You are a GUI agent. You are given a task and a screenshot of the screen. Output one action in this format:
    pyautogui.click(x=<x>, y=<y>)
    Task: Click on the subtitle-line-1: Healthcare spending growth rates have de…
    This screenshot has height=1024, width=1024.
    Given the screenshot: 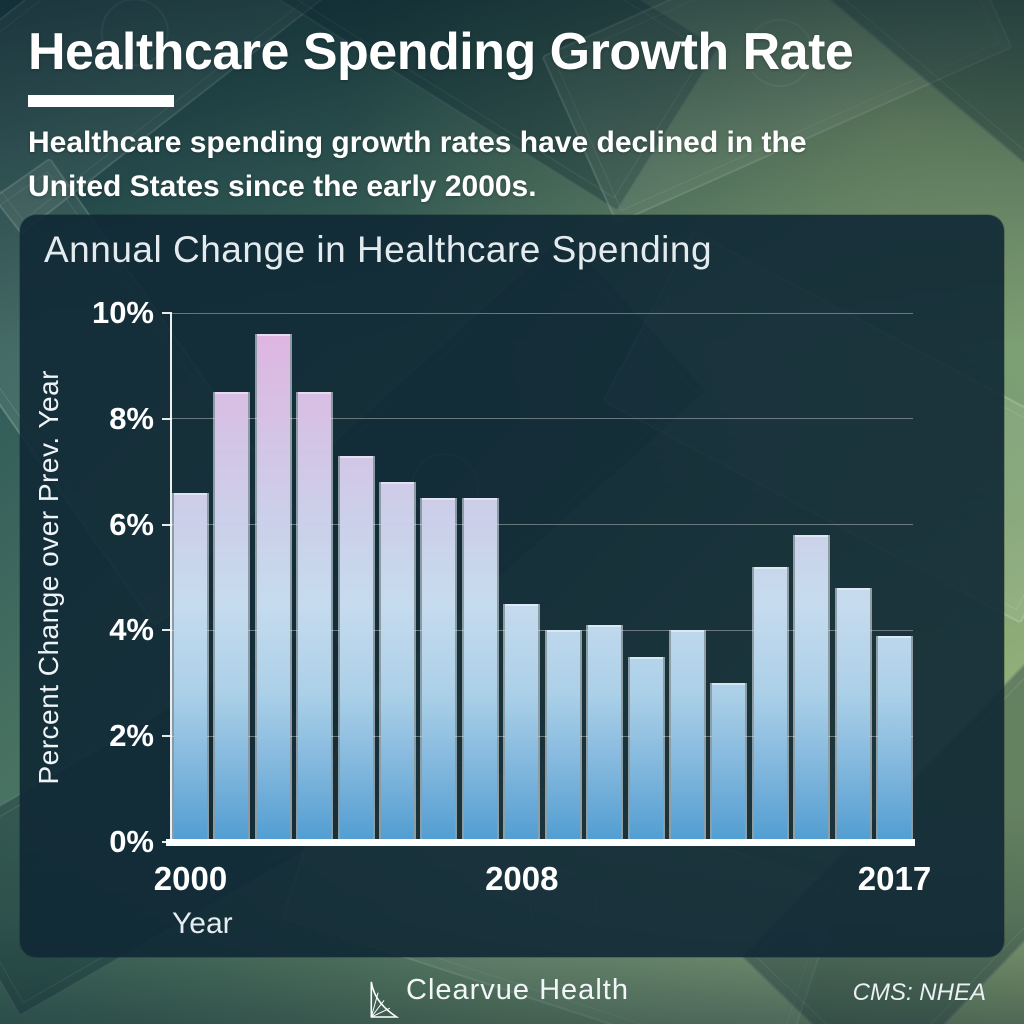 What is the action you would take?
    pyautogui.click(x=417, y=142)
    